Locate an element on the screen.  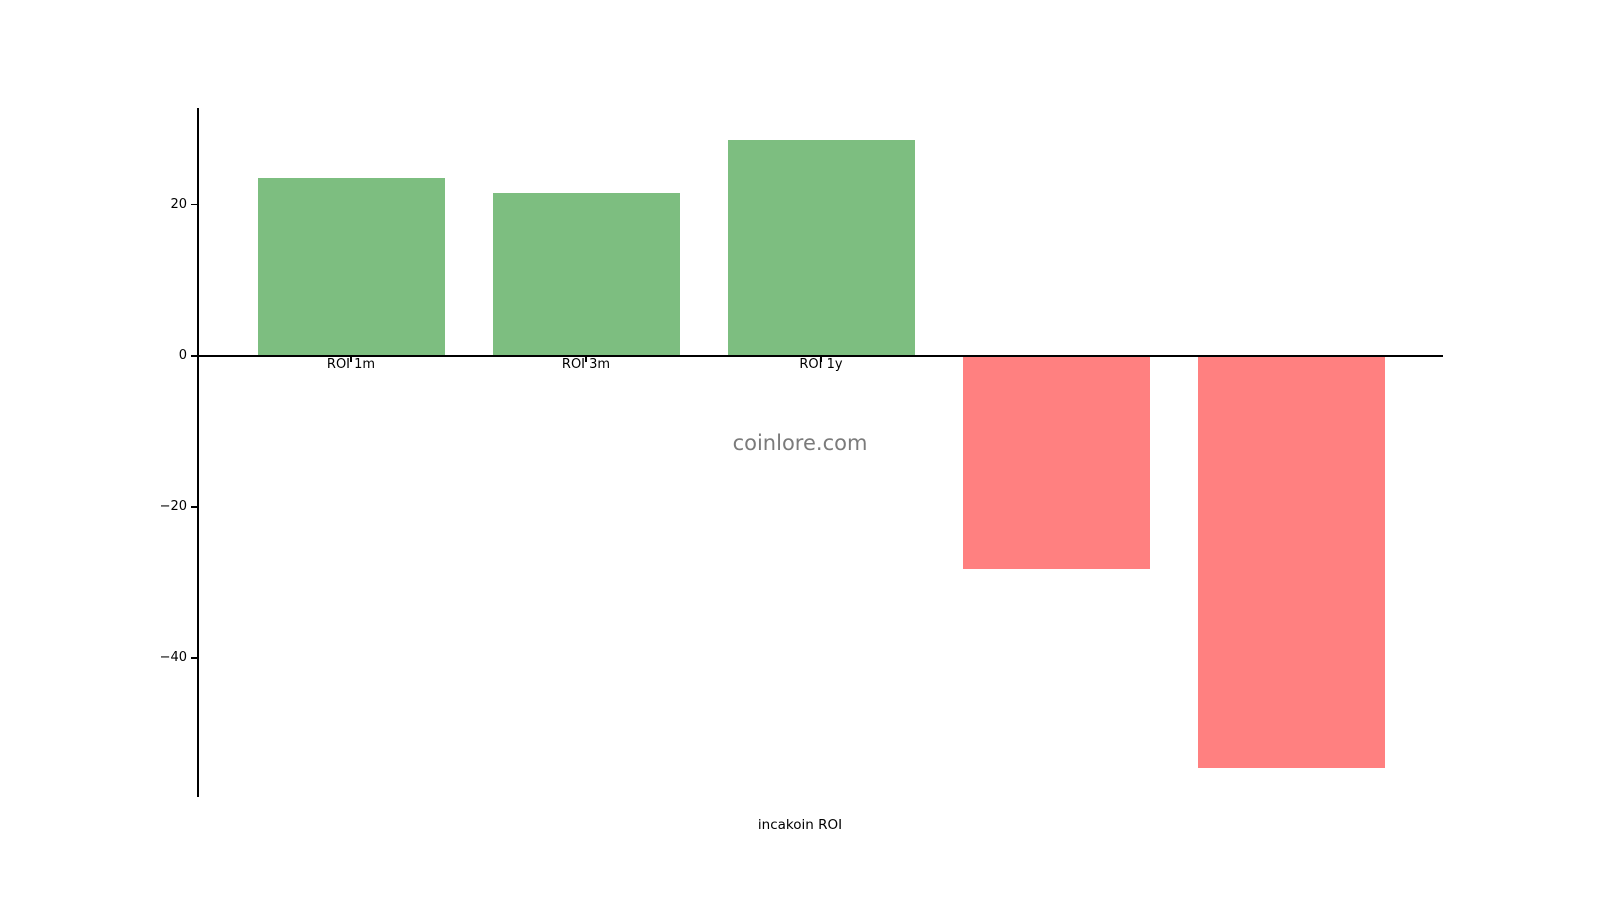
x-tick-label: ROI 1y is located at coordinates (821, 364).